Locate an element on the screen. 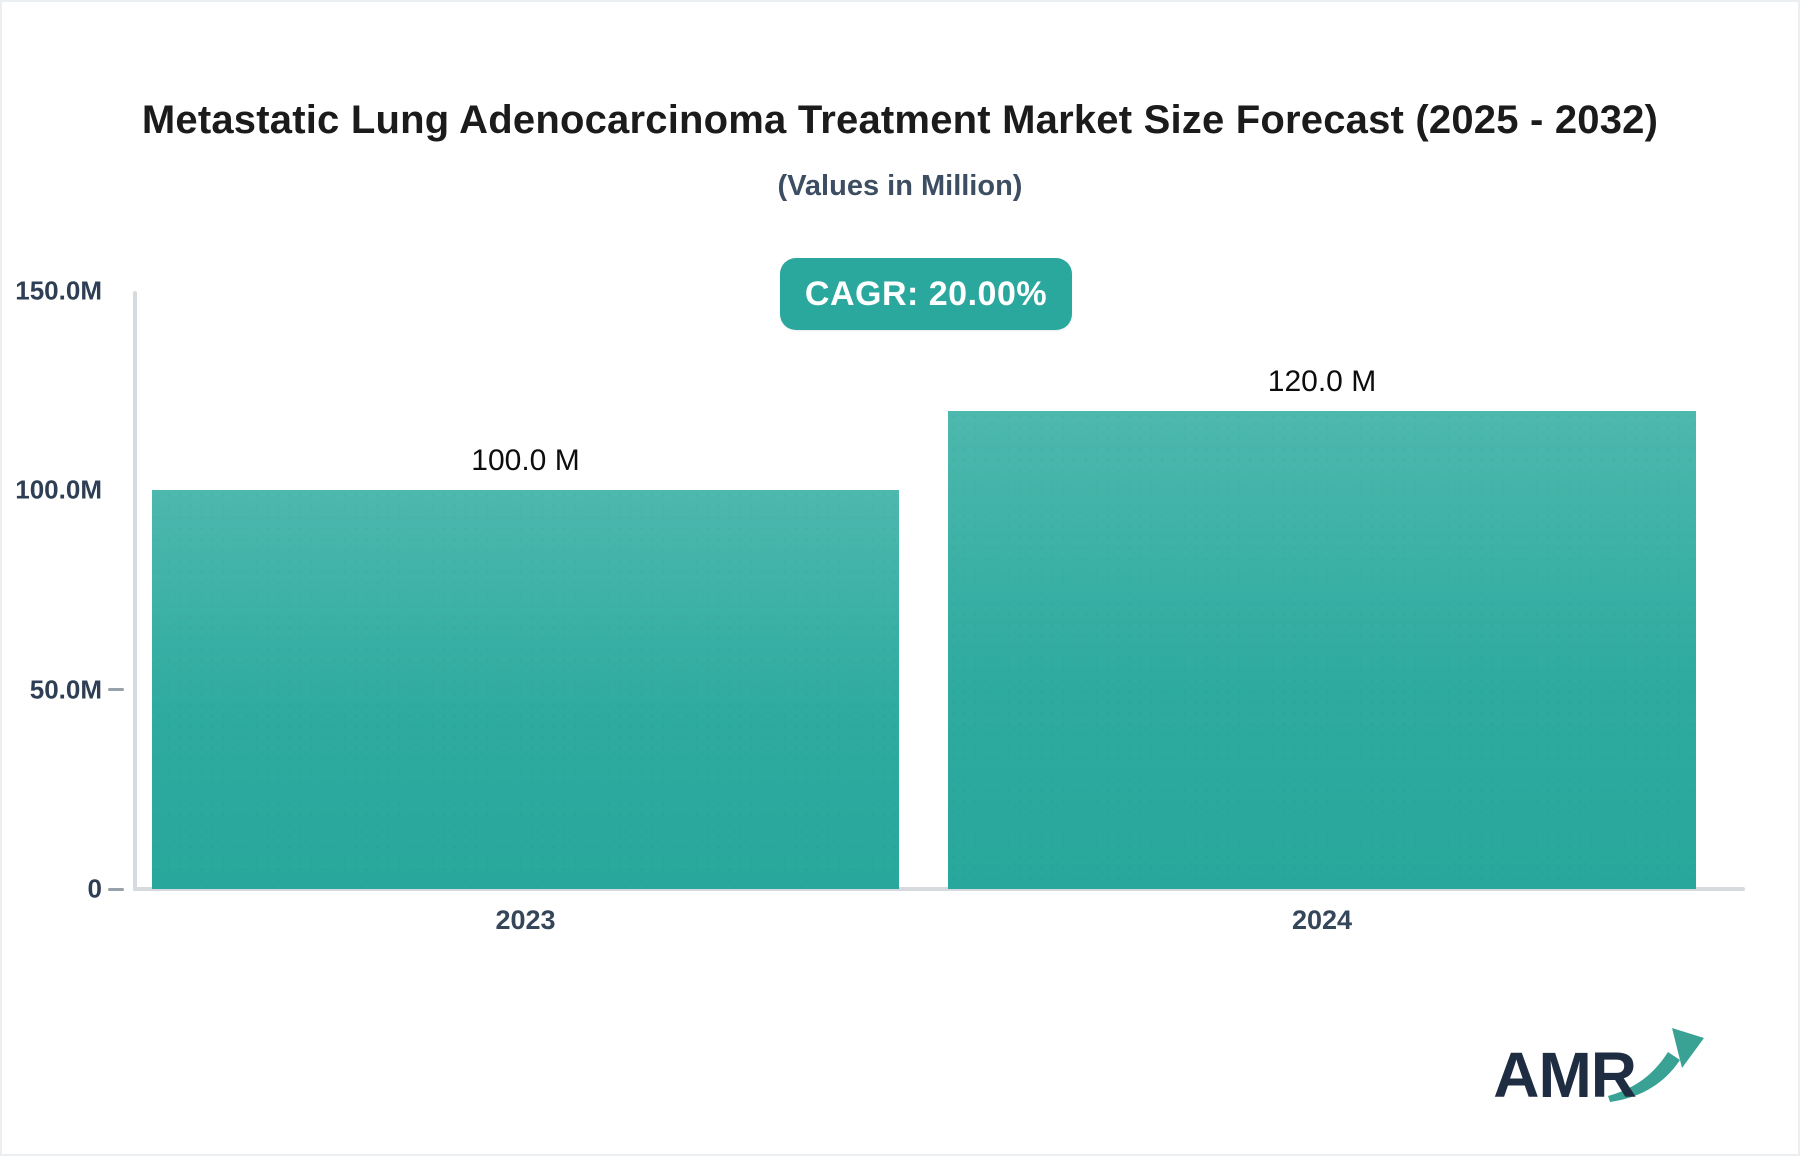  y-axis-tick-labels: 150.0M 100.0M 50.0M 0 is located at coordinates (63, 590).